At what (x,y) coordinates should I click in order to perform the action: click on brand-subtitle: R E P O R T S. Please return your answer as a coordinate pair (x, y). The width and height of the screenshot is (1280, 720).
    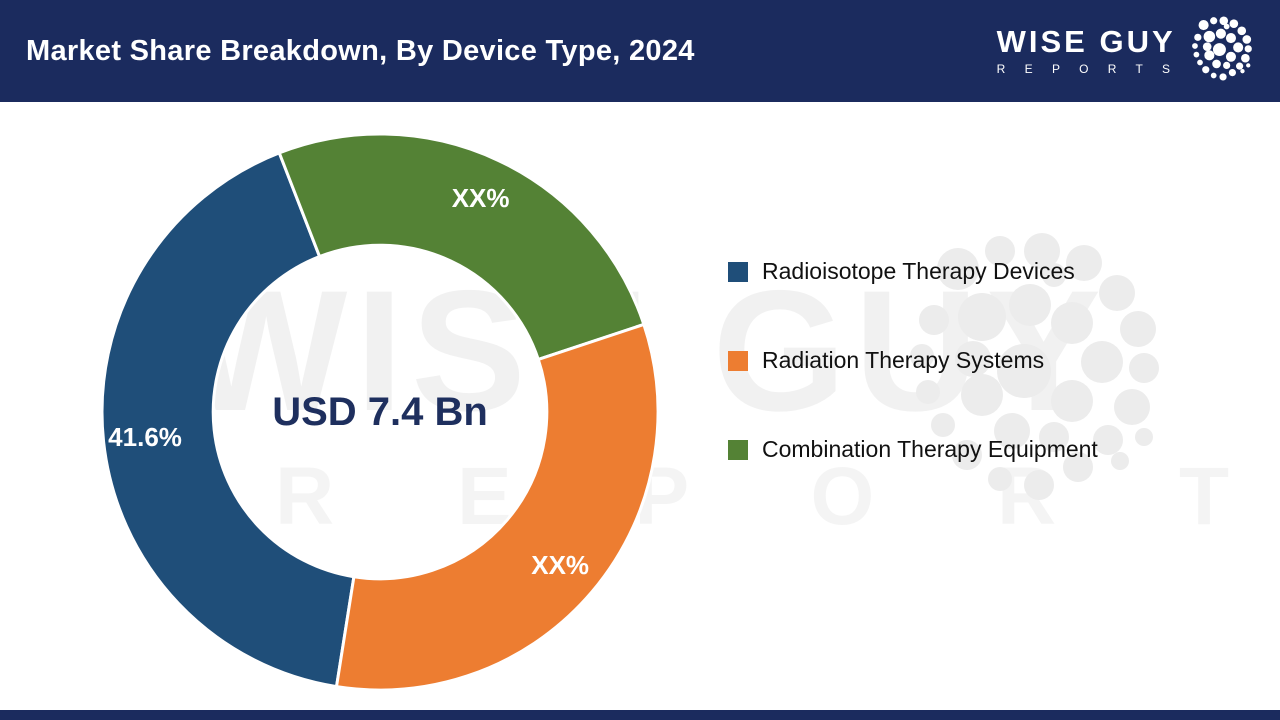
    Looking at the image, I should click on (1087, 69).